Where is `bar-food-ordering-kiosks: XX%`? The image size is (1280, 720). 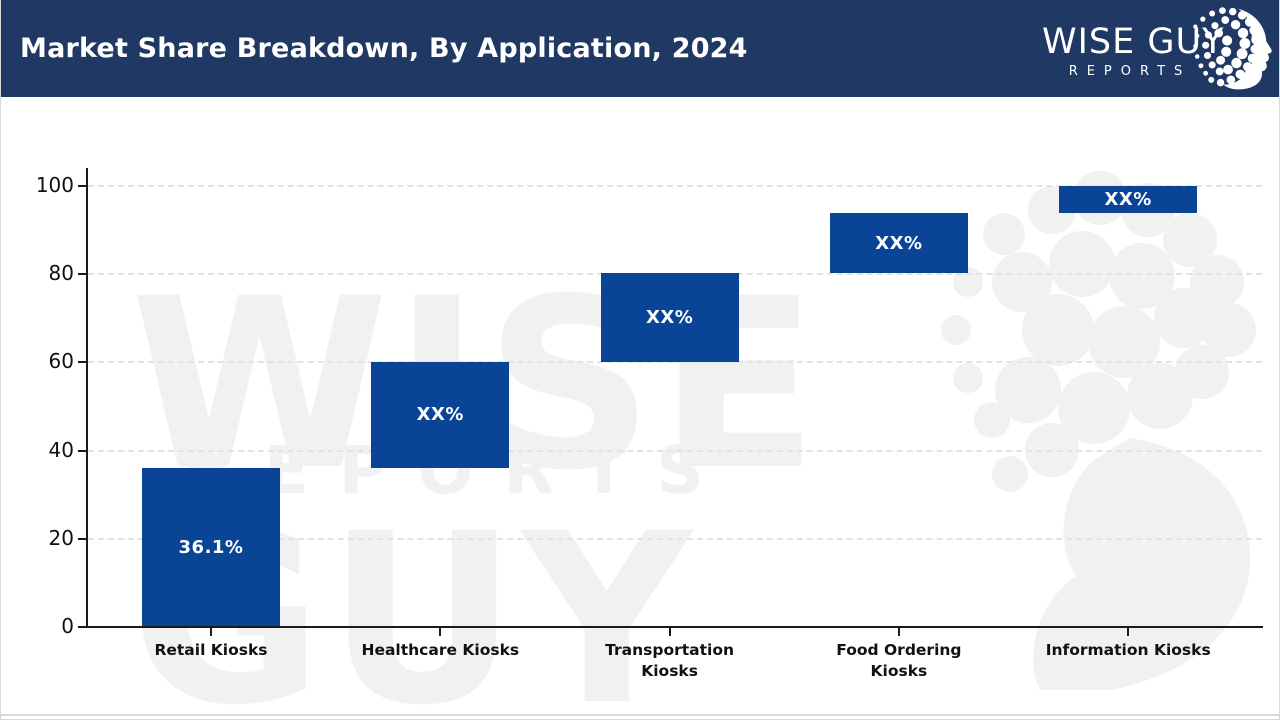 bar-food-ordering-kiosks: XX% is located at coordinates (898, 243).